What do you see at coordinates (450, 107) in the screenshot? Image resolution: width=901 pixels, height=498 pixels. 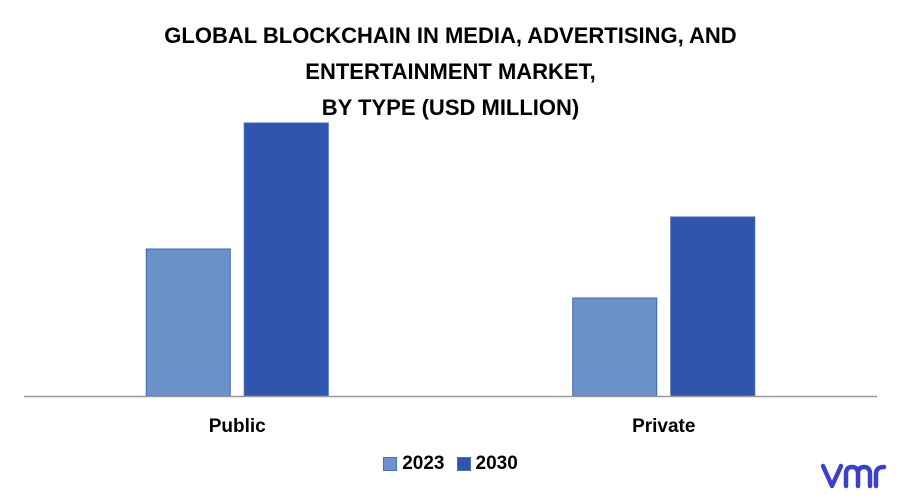 I see `title-line-3: BY TYPE (USD MILLION)` at bounding box center [450, 107].